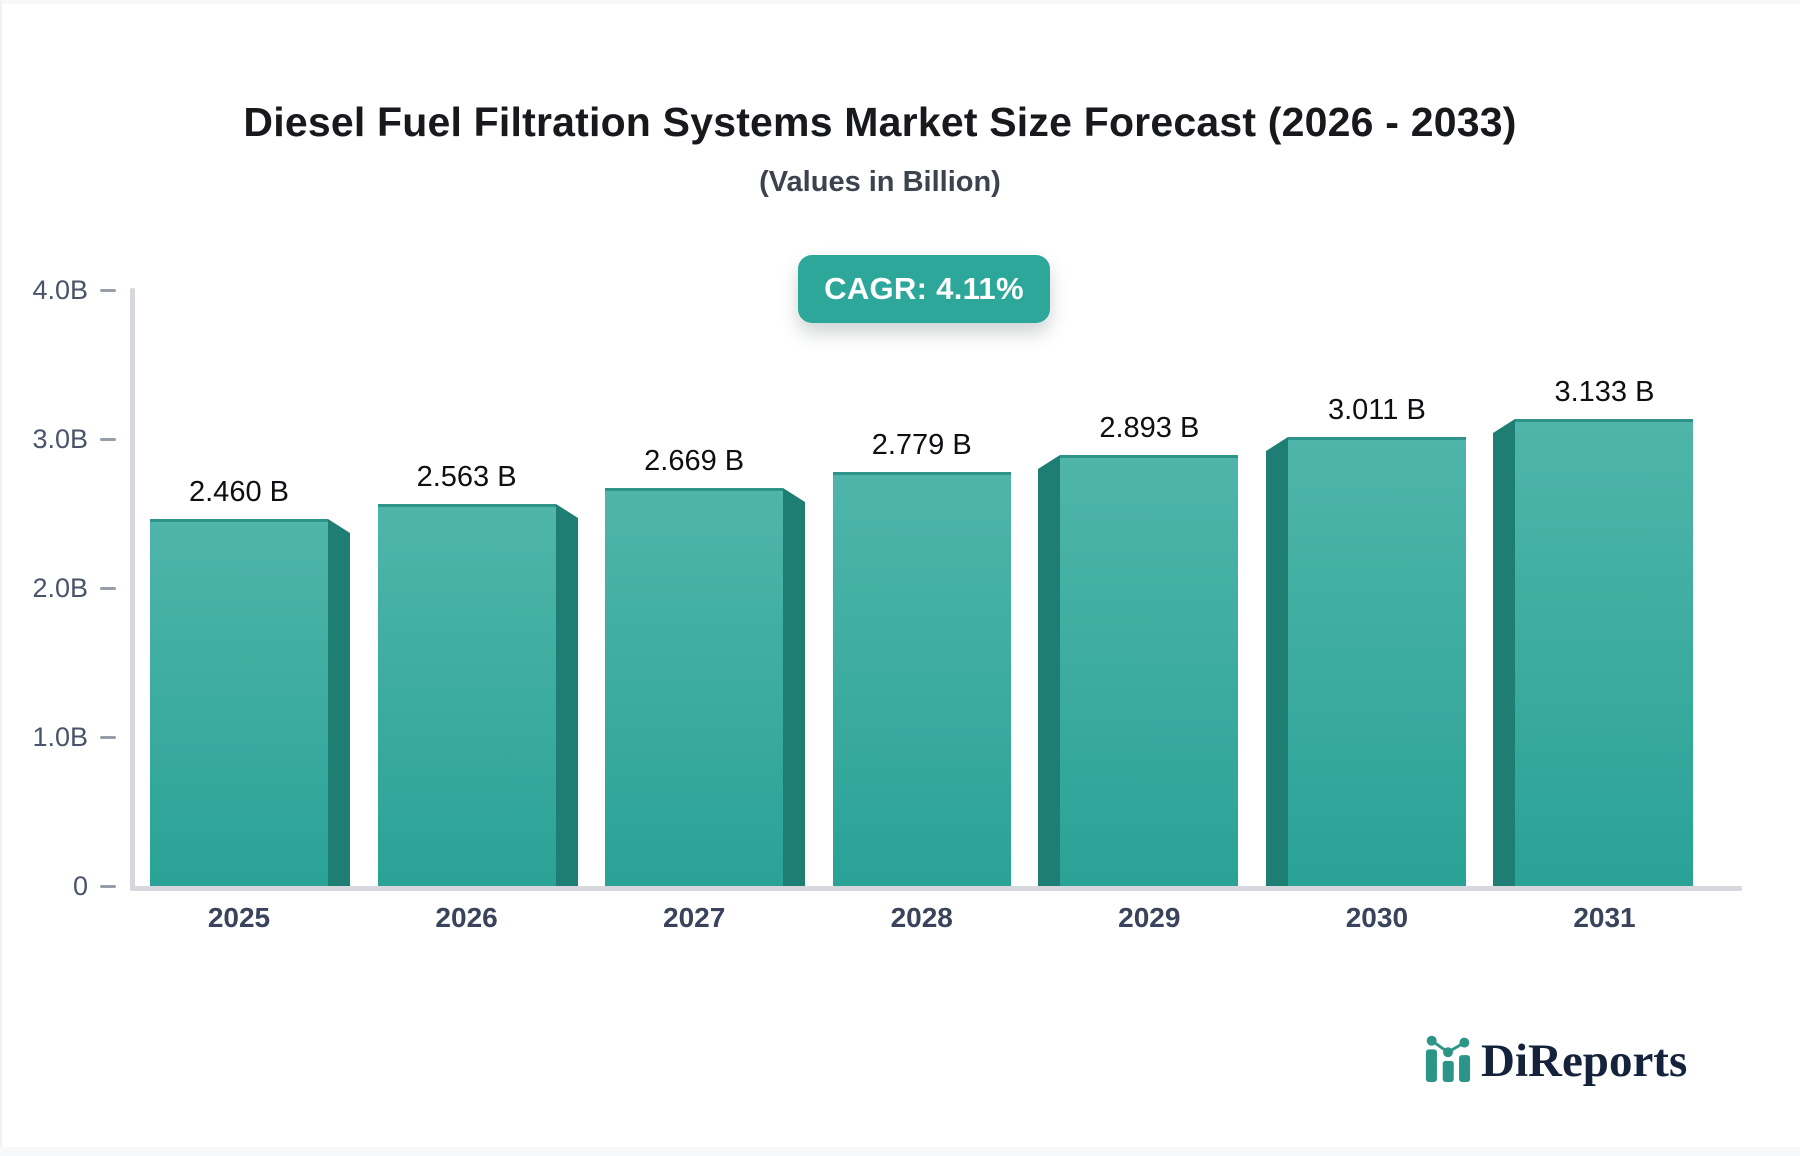 The image size is (1800, 1156). I want to click on page-edge-bottom, so click(900, 1151).